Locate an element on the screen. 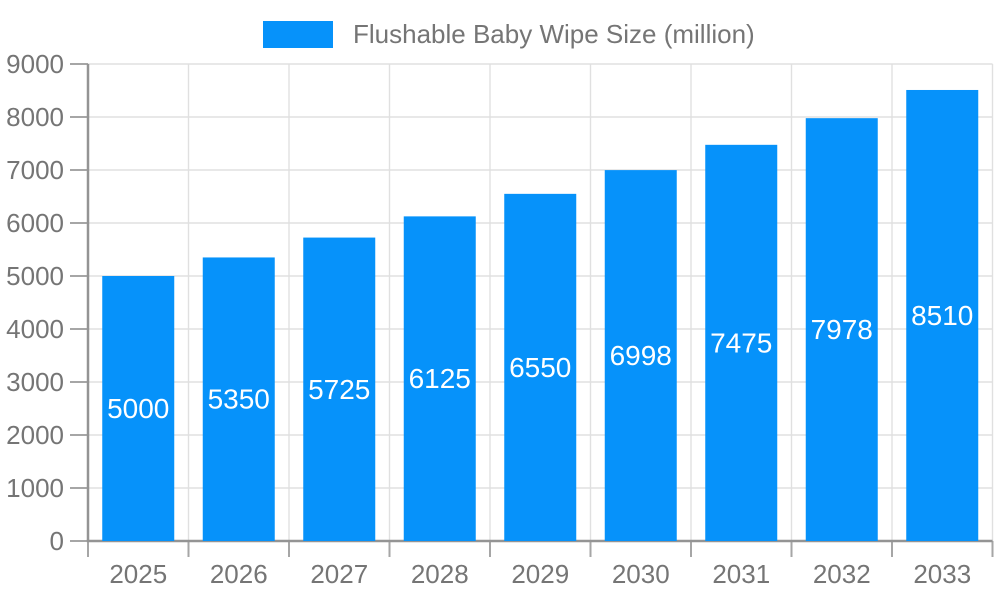  y-axis-tick-label: 1000 is located at coordinates (35, 488).